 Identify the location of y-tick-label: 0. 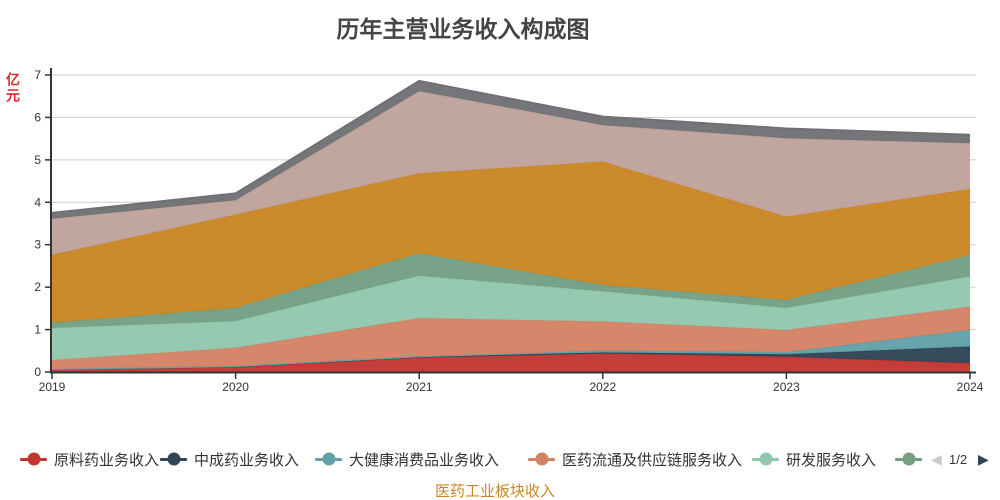
(37, 372).